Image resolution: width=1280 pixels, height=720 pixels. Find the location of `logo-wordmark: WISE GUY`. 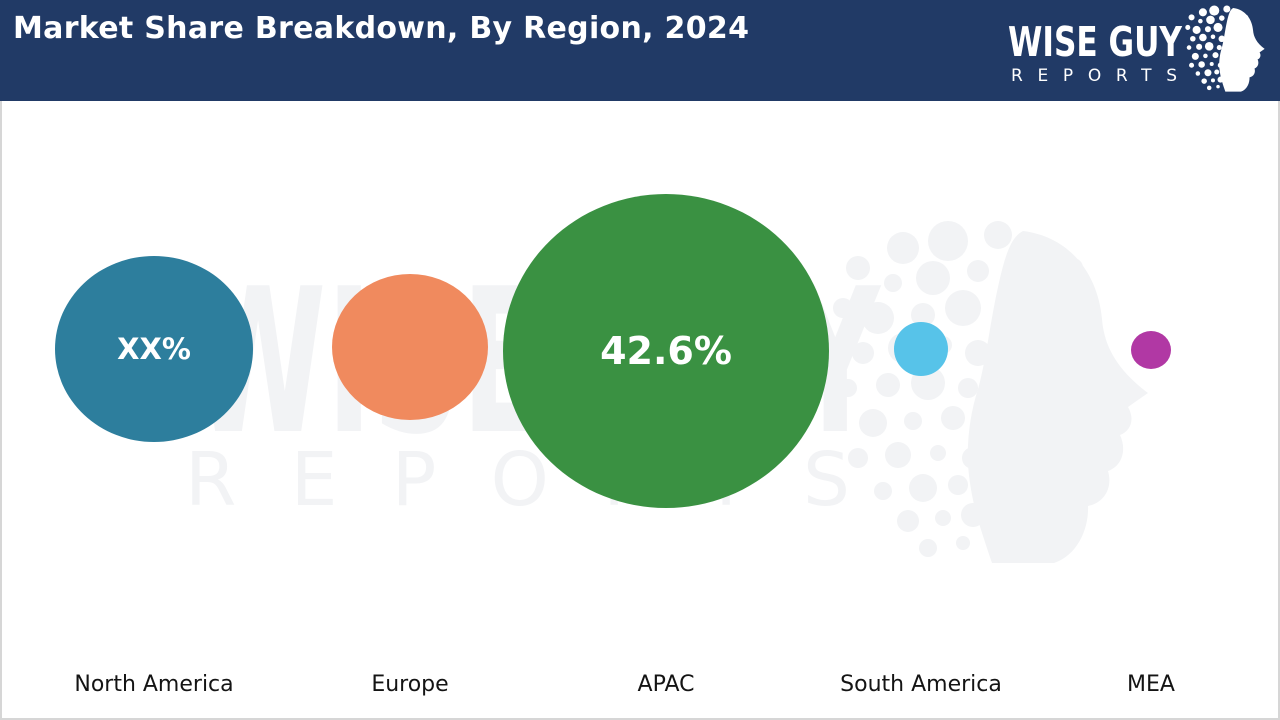

logo-wordmark: WISE GUY is located at coordinates (1095, 42).